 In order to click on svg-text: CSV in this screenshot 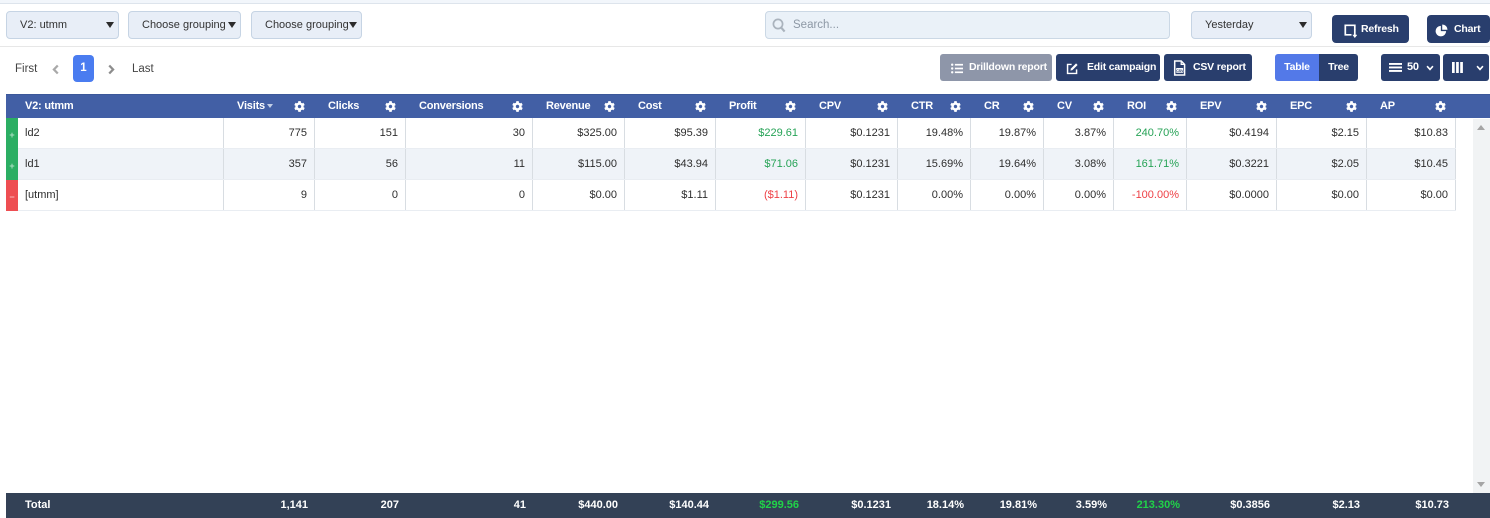, I will do `click(1180, 71)`.